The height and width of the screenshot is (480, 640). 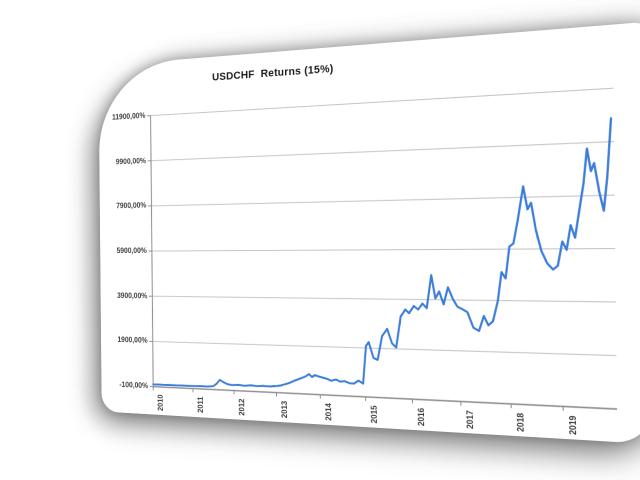 I want to click on x-axis-label: 2018, so click(x=520, y=422).